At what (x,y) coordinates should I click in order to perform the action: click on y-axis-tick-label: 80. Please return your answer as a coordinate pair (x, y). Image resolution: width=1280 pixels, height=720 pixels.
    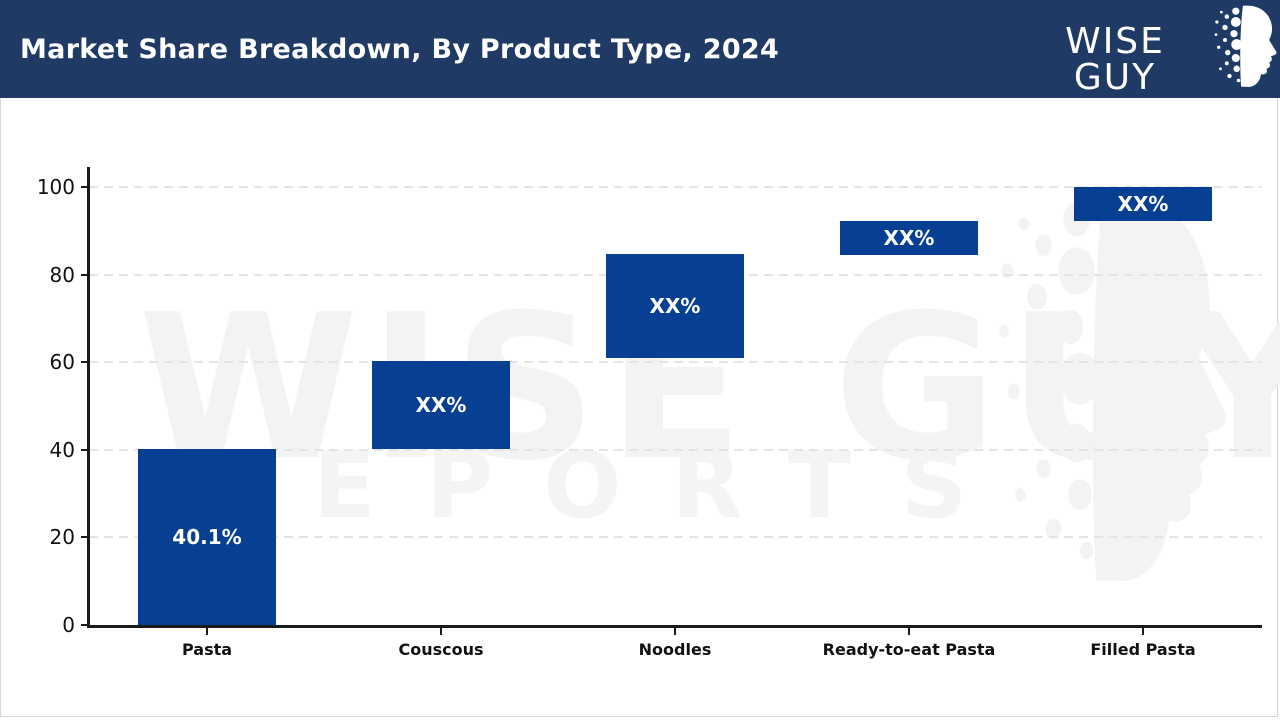
    Looking at the image, I should click on (62, 274).